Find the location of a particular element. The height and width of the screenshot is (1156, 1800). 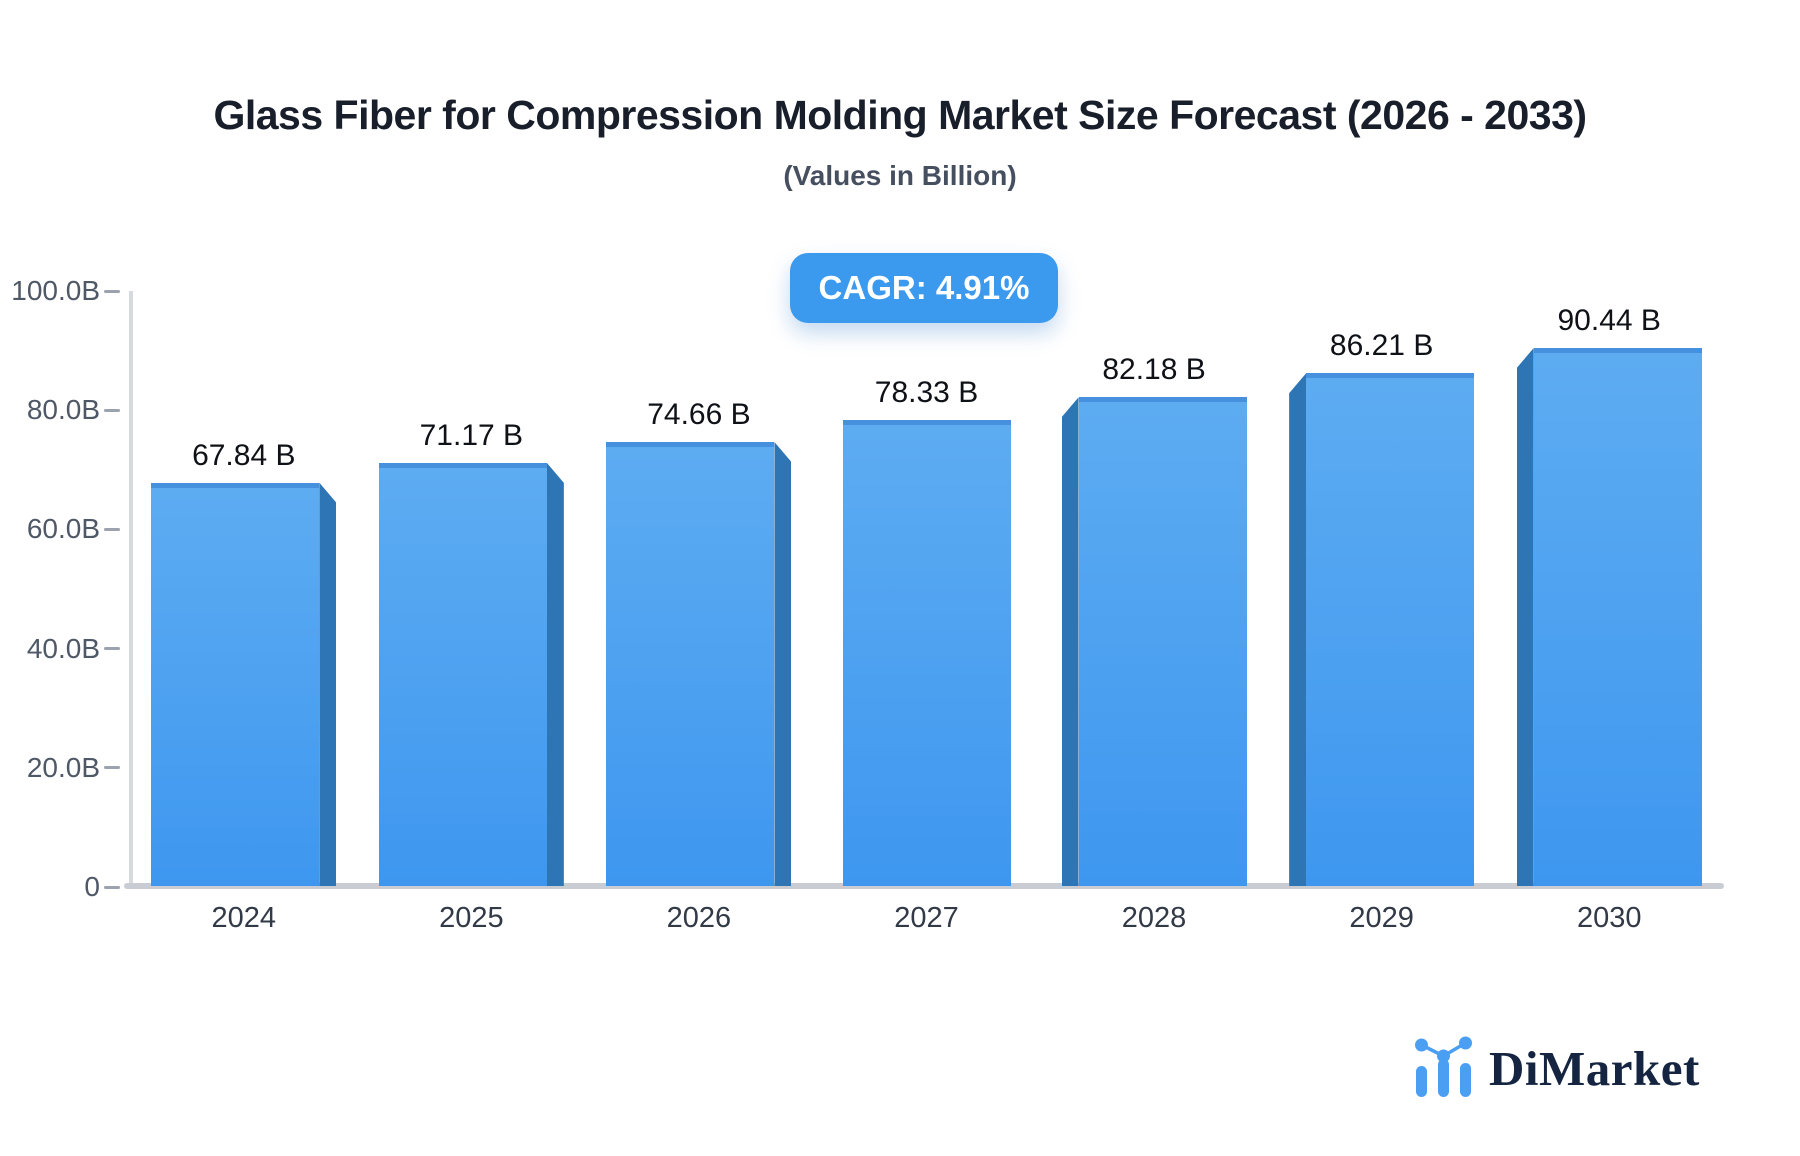

x-axis-label: 2028 is located at coordinates (1154, 918).